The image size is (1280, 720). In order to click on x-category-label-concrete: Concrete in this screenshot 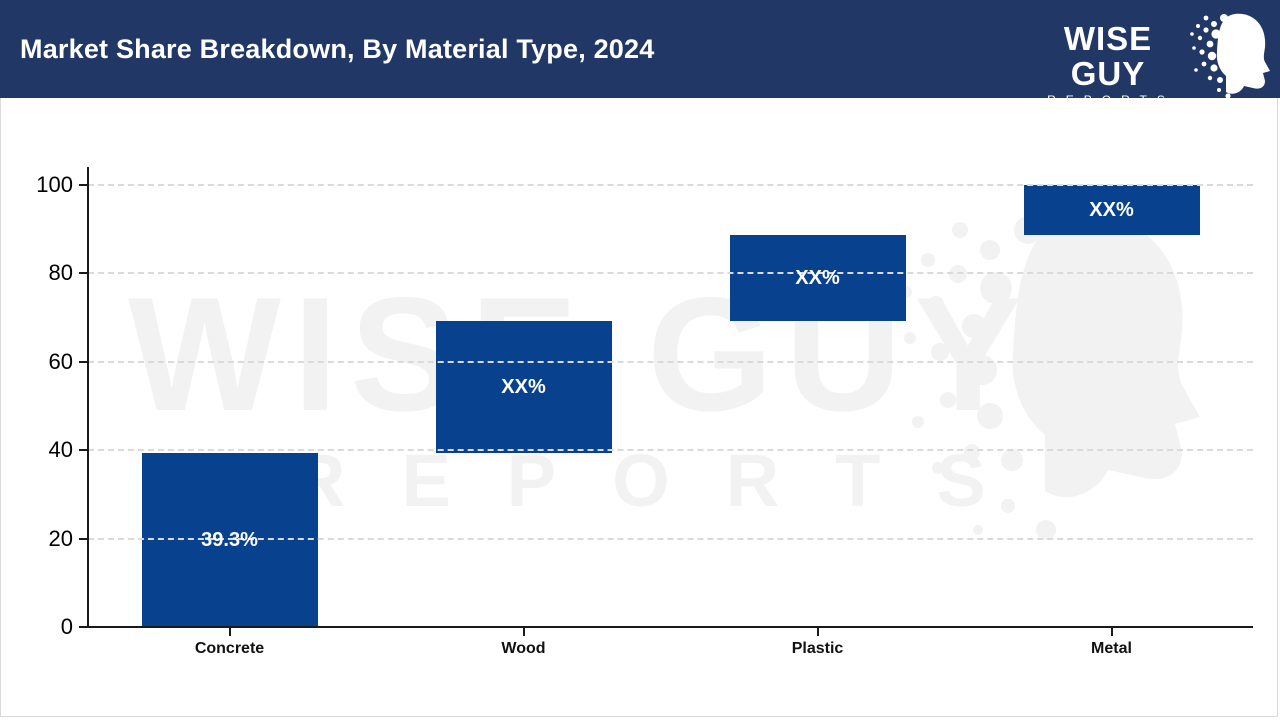, I will do `click(229, 648)`.